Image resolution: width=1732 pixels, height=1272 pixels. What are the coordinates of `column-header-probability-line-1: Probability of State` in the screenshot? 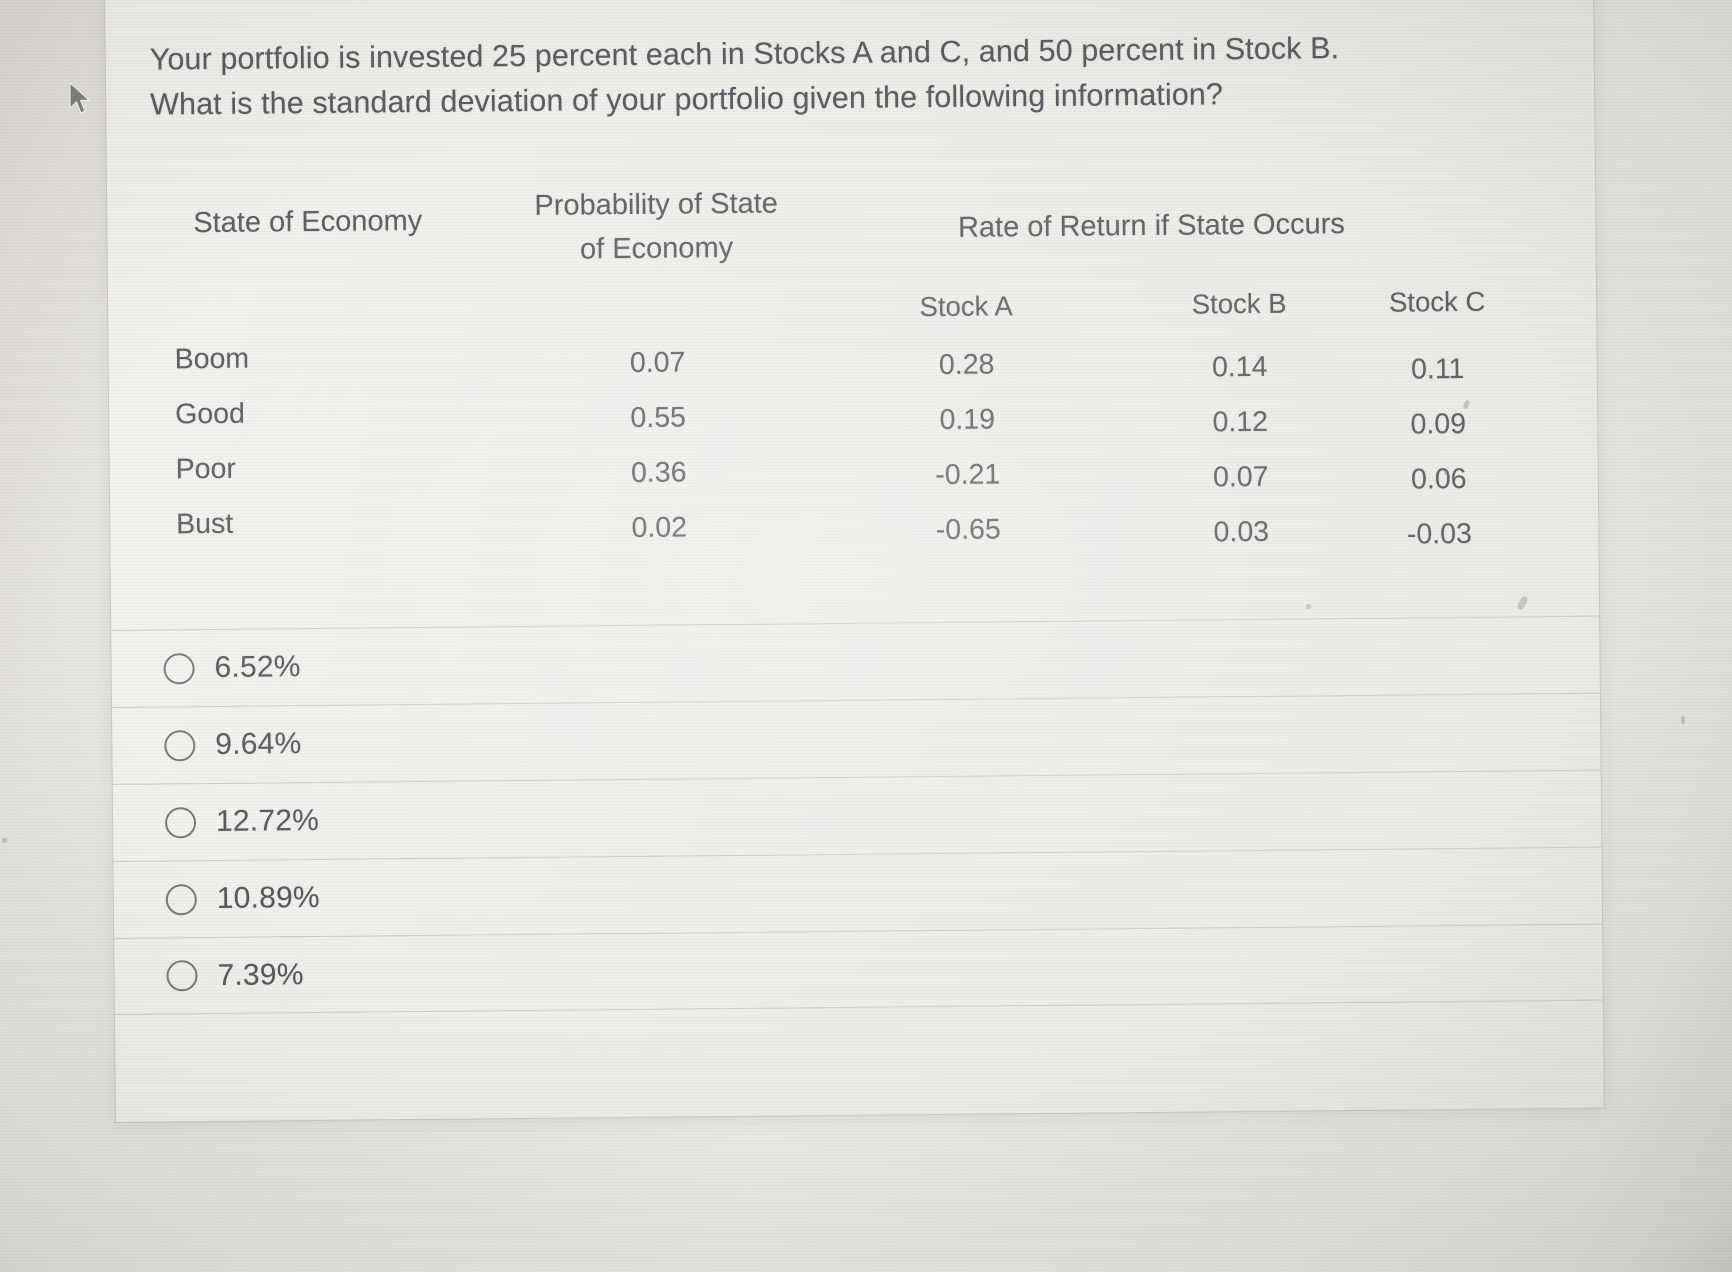 It's located at (656, 204).